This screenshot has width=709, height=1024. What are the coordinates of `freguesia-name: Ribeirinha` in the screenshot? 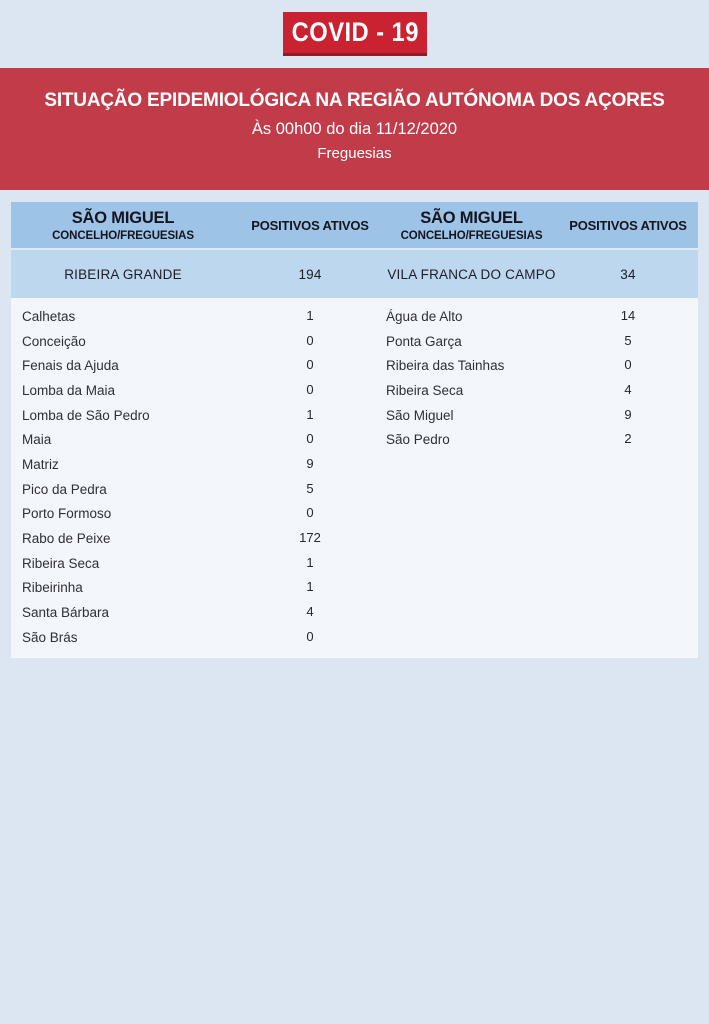 It's located at (52, 588).